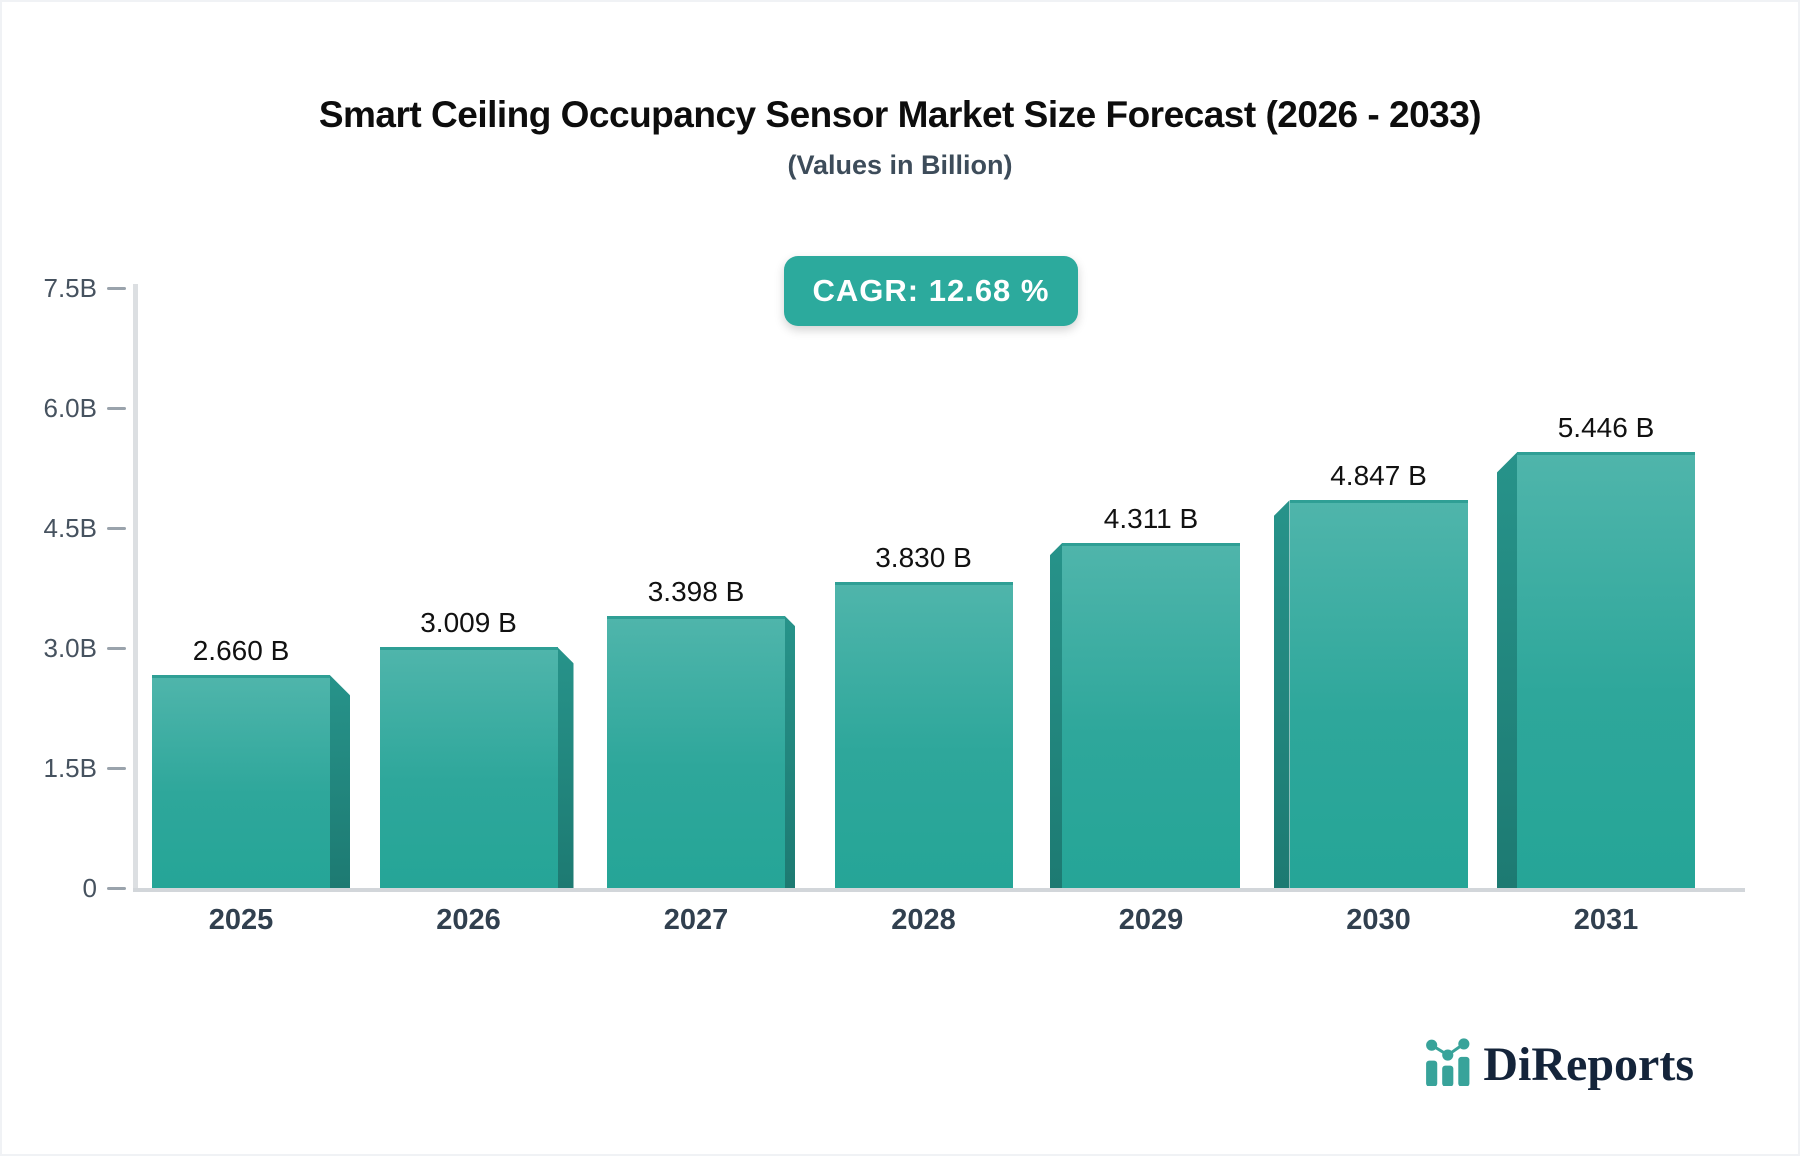 This screenshot has height=1156, width=1800. I want to click on x-axis-label: 2029, so click(1151, 920).